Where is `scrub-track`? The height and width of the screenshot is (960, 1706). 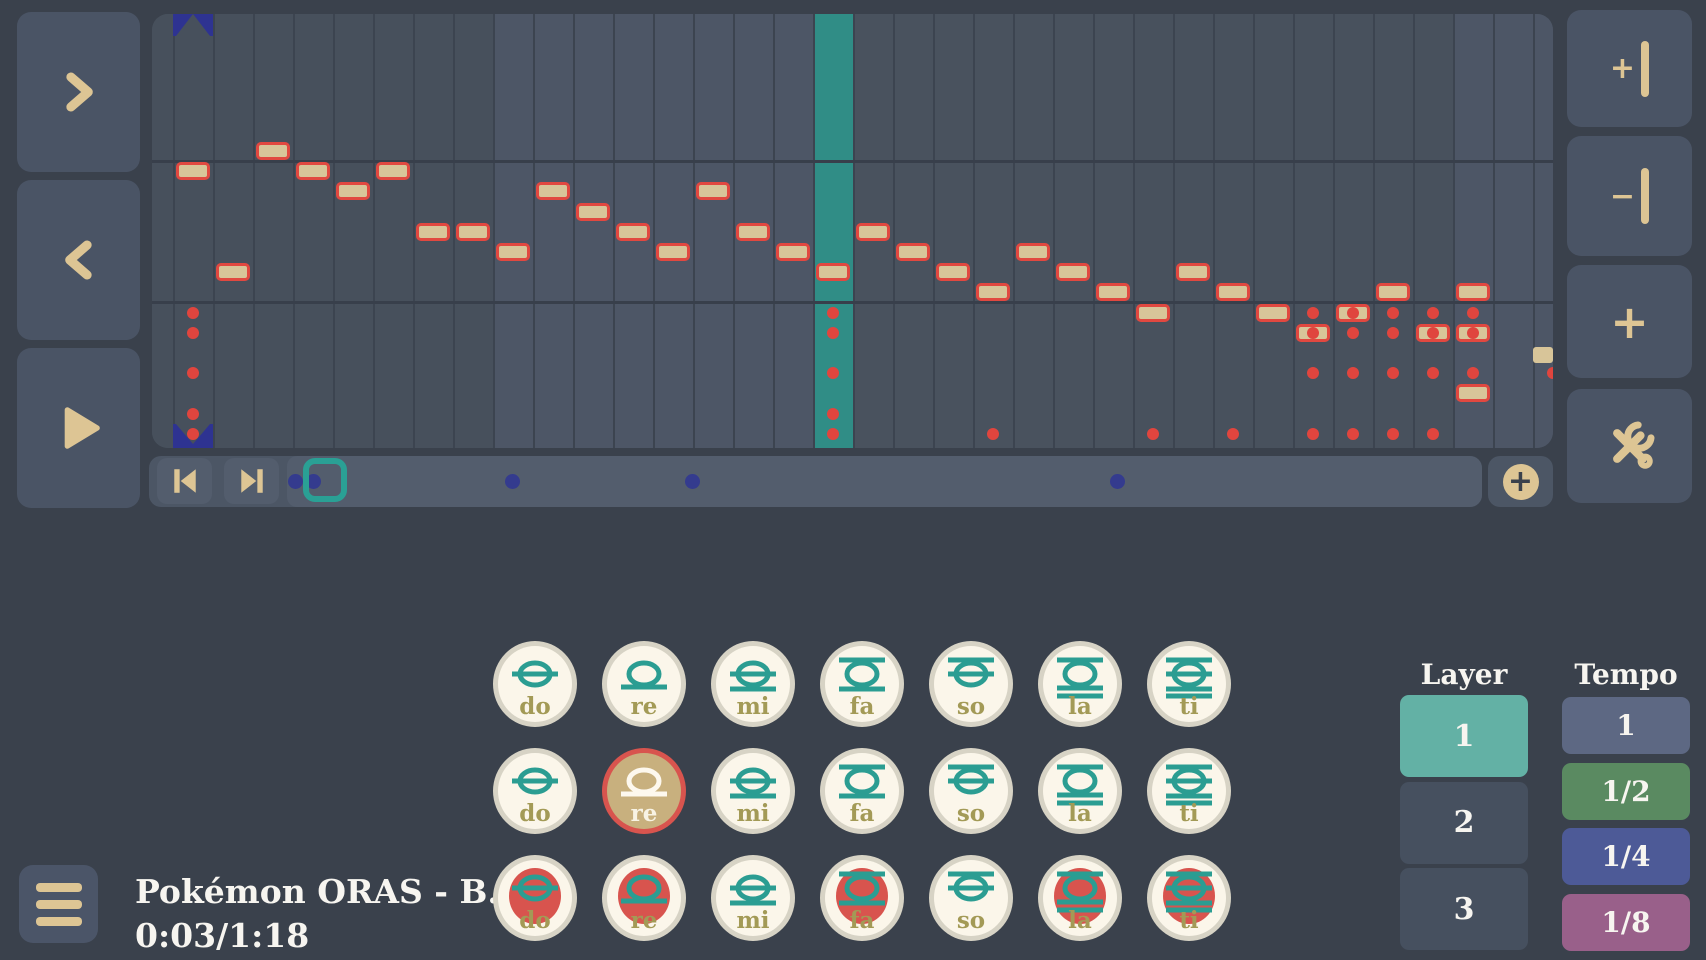 scrub-track is located at coordinates (884, 481).